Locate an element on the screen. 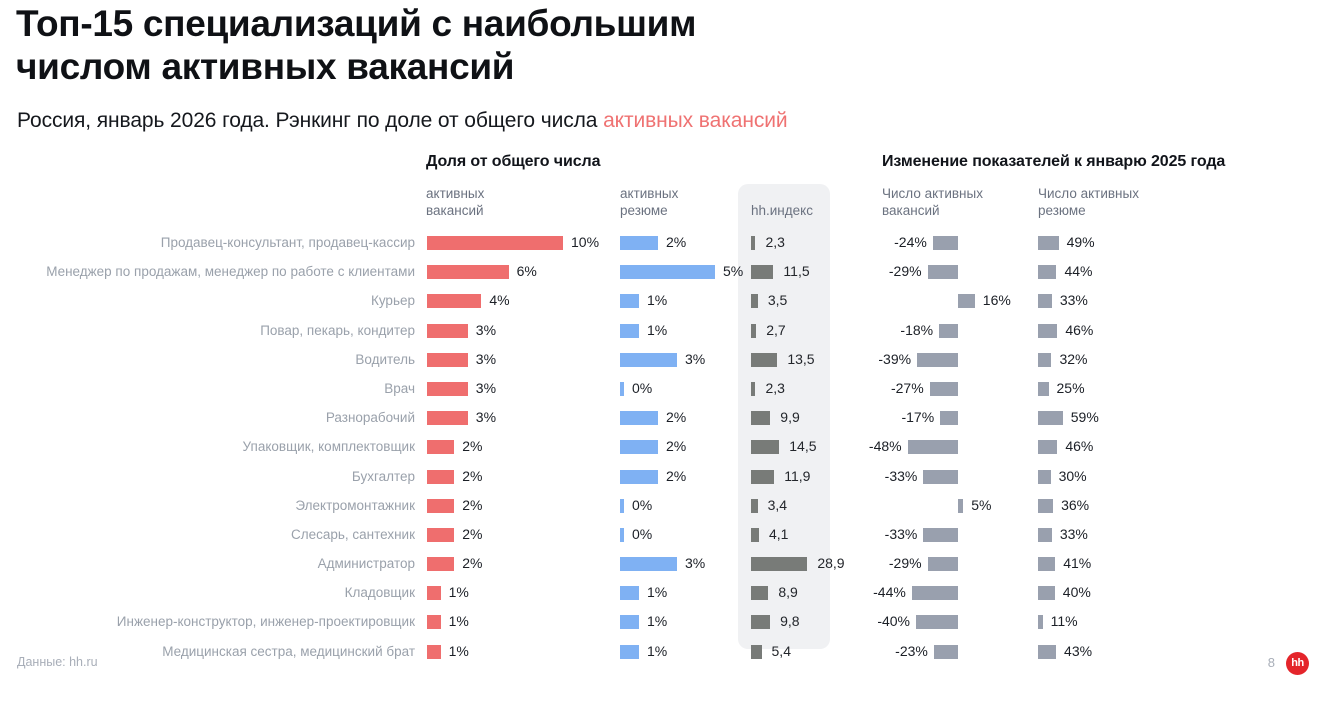 This screenshot has width=1323, height=720. resume-share-value: 1% is located at coordinates (657, 329).